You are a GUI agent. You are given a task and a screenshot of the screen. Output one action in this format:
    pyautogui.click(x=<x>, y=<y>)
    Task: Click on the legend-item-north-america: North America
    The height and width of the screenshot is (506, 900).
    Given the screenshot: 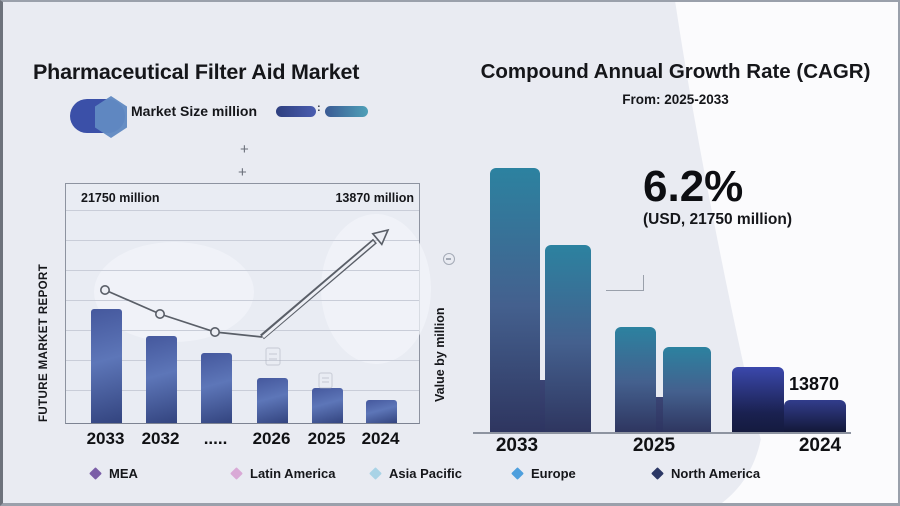 What is the action you would take?
    pyautogui.click(x=706, y=473)
    